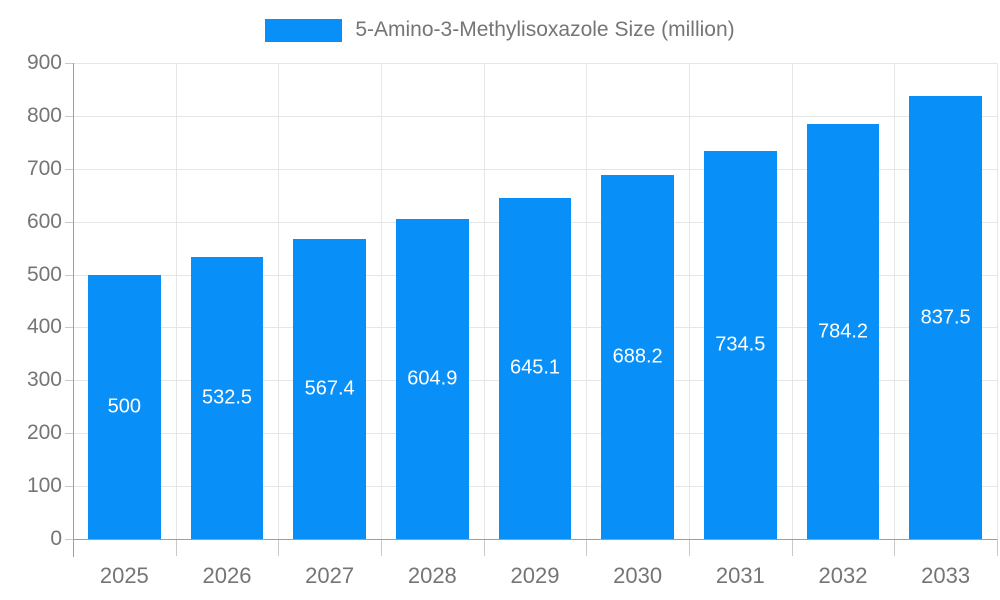  I want to click on y-tick-label-100: 100, so click(44, 486).